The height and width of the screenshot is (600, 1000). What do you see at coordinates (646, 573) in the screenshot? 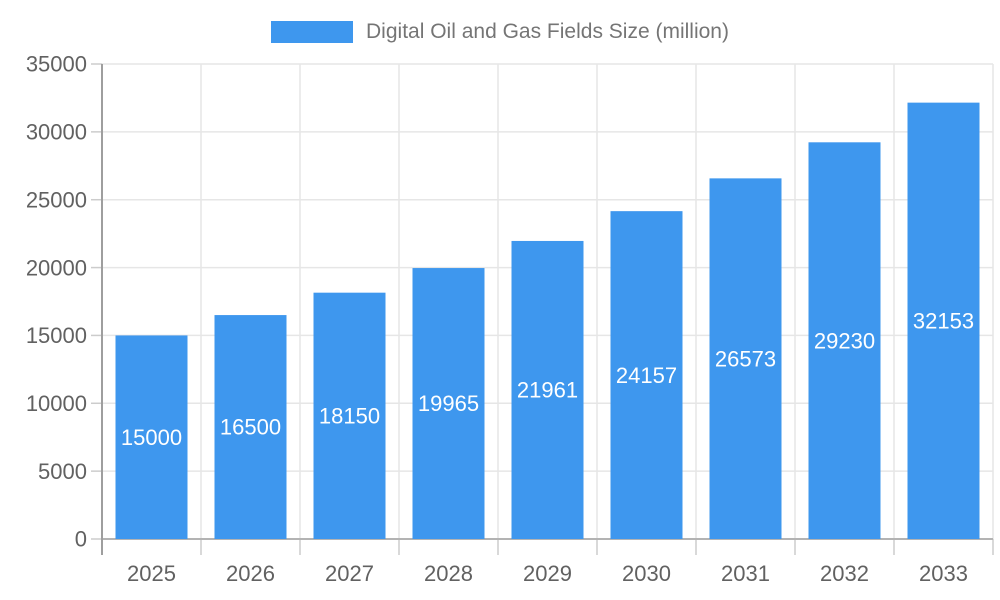
I see `x-axis-label-2030: 2030` at bounding box center [646, 573].